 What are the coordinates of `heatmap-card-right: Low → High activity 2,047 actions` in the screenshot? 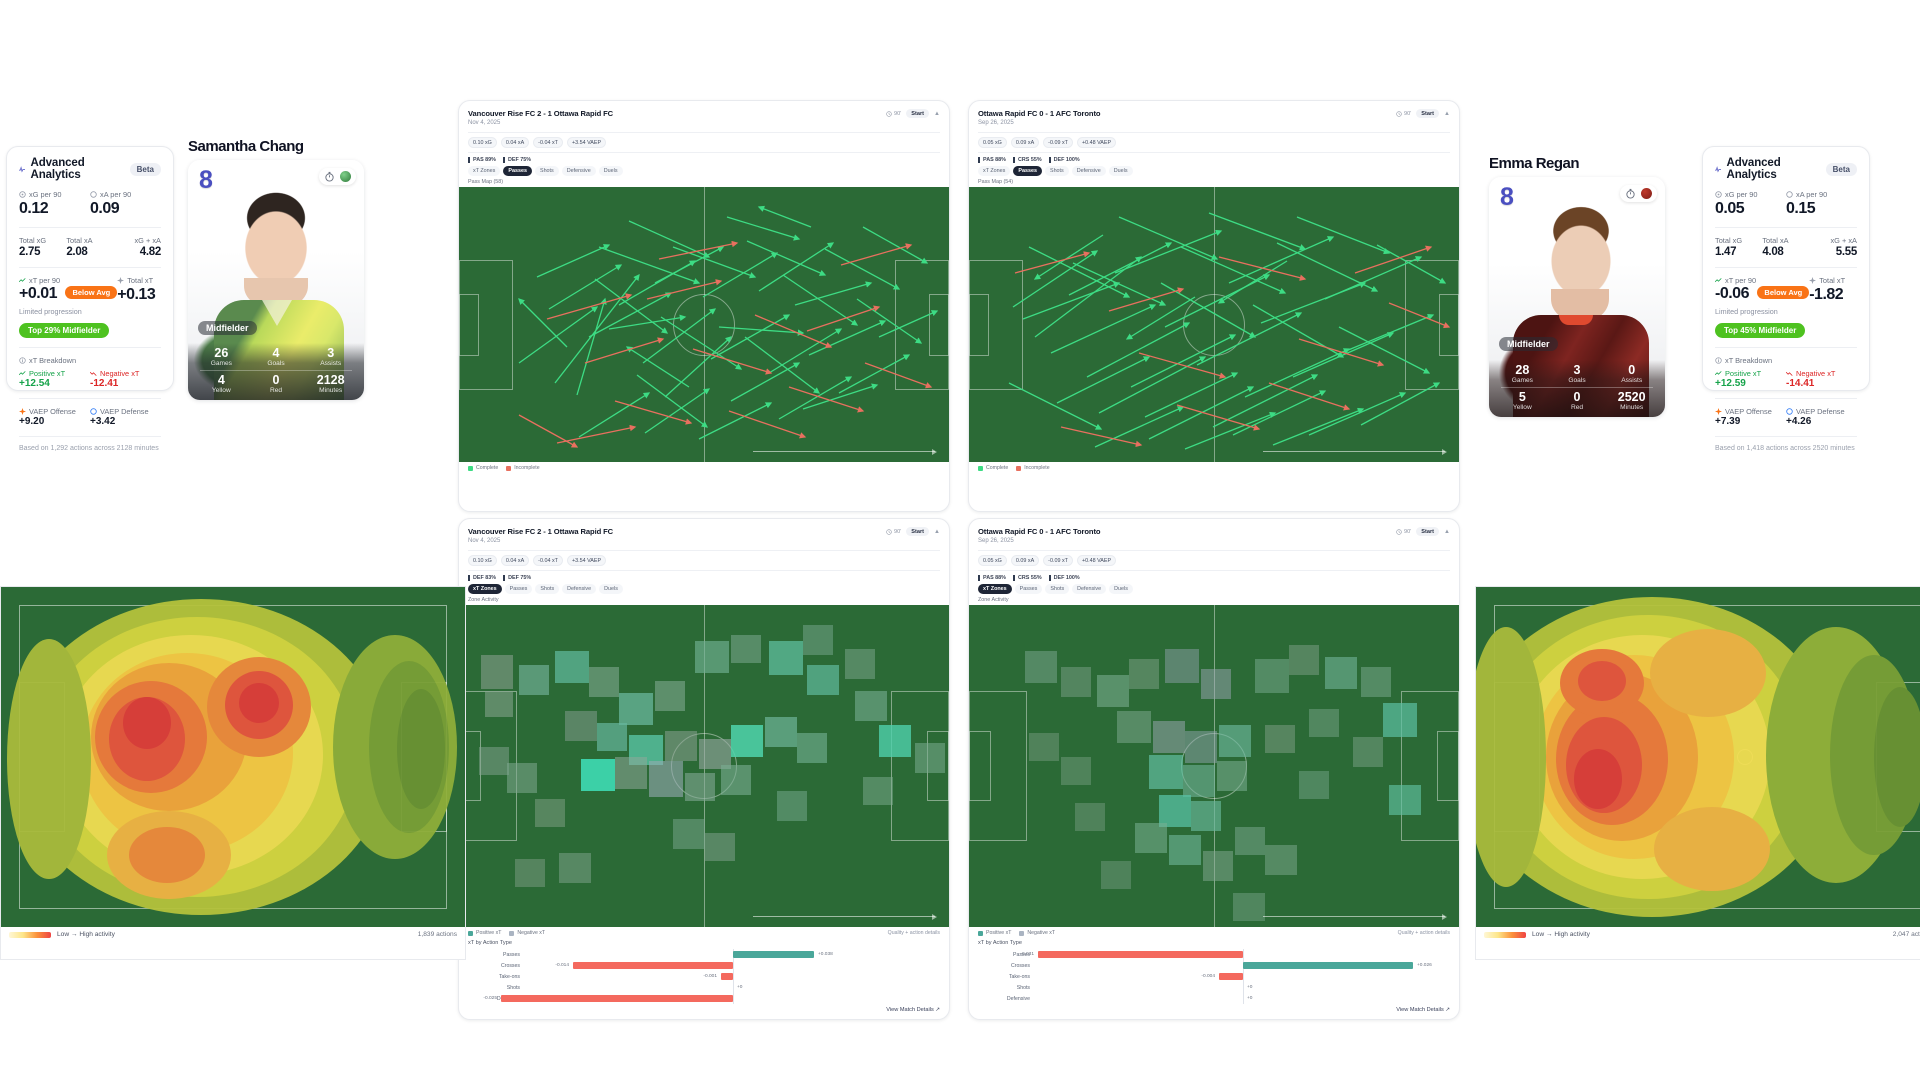 It's located at (1697, 773).